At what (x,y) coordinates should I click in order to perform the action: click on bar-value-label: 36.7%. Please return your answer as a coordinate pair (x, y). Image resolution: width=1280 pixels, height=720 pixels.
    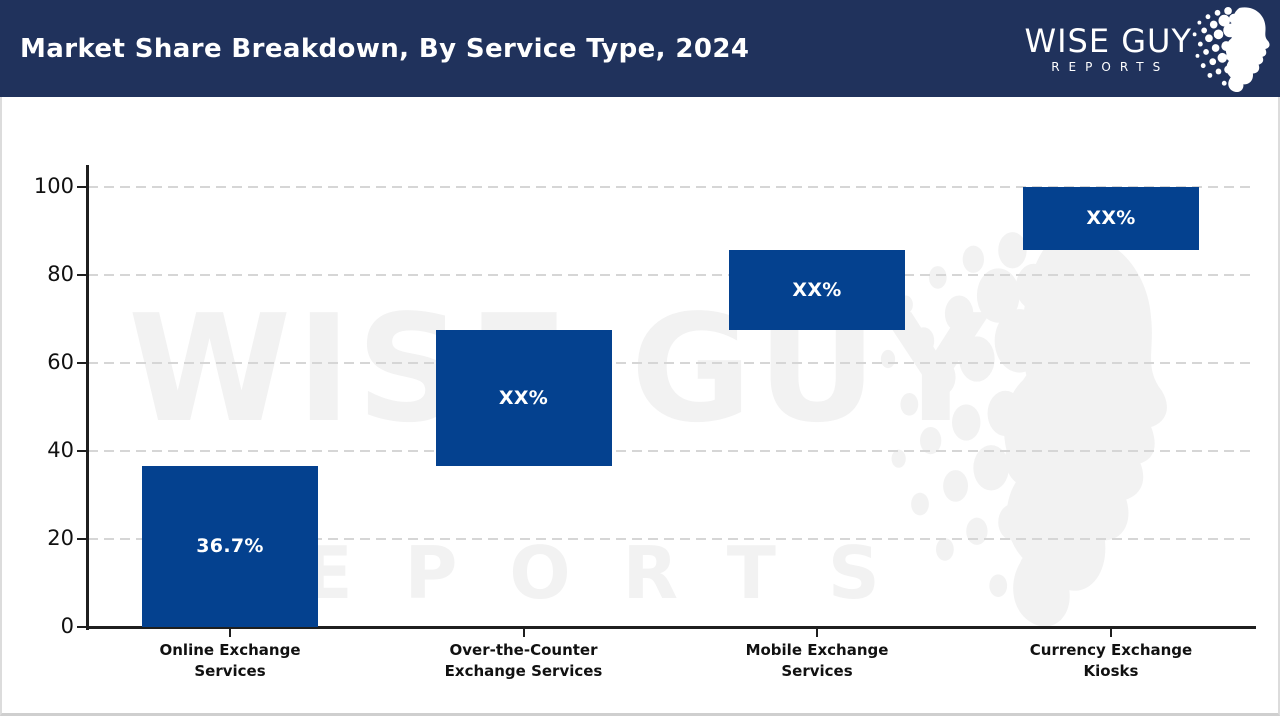
    Looking at the image, I should click on (230, 546).